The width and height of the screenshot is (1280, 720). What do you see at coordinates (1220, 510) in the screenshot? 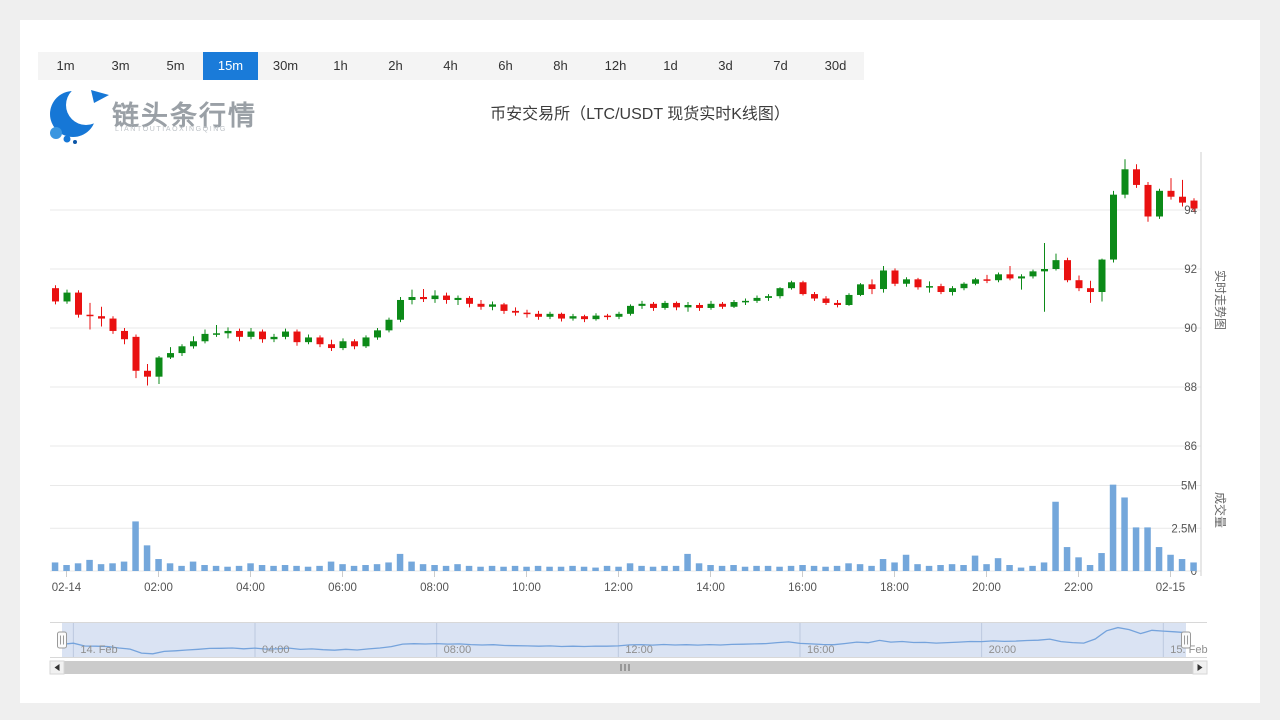
I see `volume-pane-title: 成交量` at bounding box center [1220, 510].